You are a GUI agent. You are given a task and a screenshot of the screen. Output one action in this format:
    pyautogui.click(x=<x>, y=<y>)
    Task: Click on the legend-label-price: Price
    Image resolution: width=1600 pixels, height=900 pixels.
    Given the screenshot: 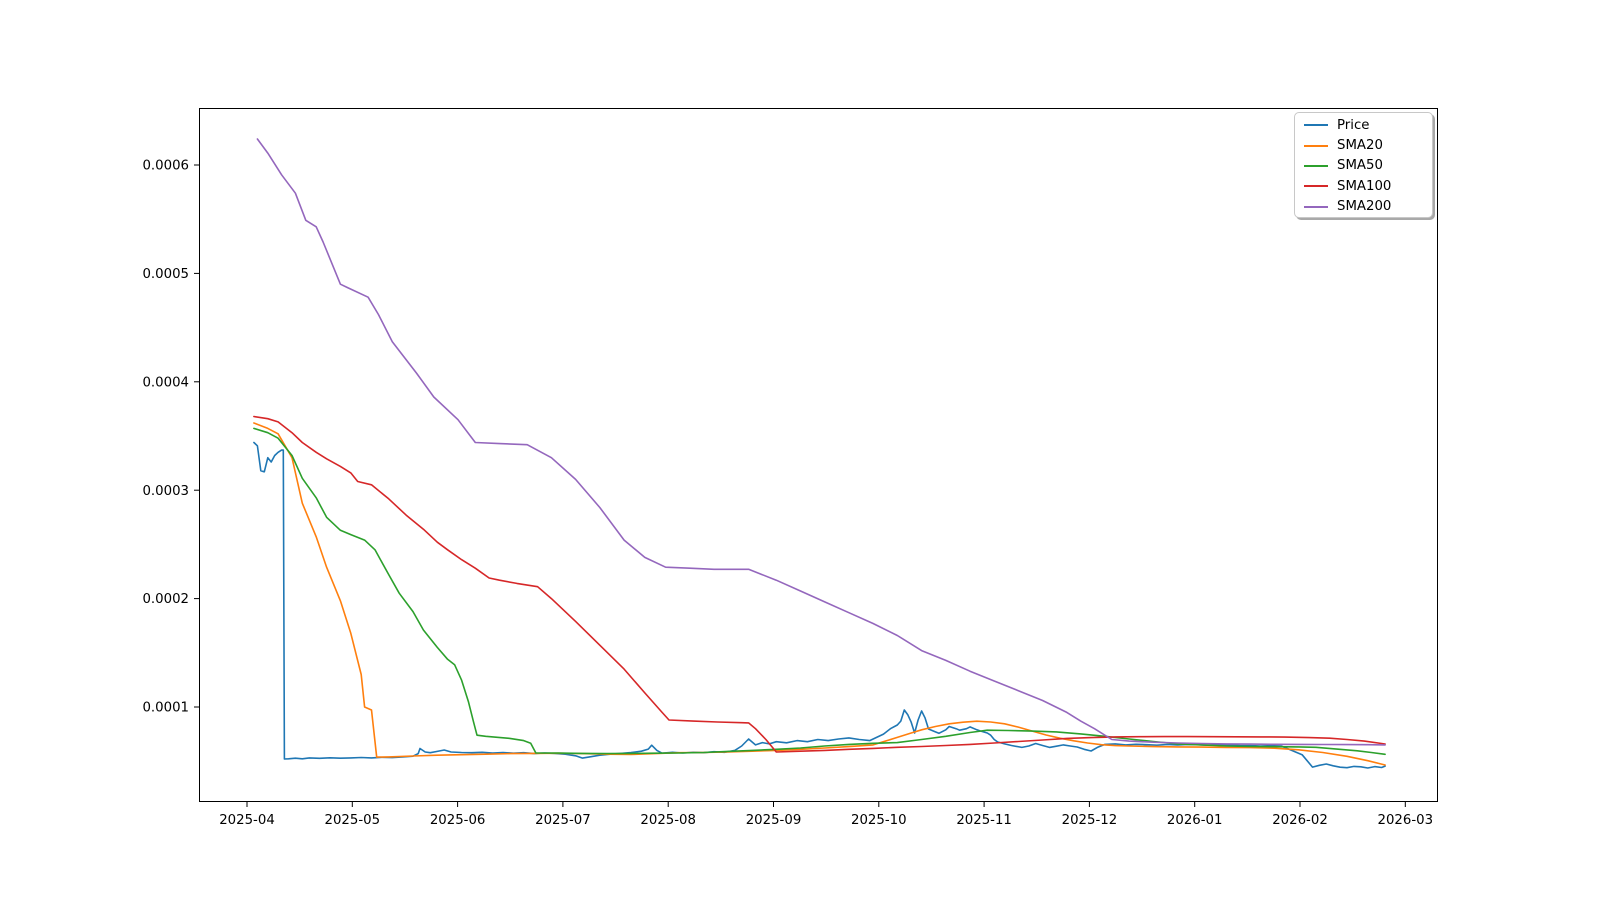 What is the action you would take?
    pyautogui.click(x=1353, y=125)
    